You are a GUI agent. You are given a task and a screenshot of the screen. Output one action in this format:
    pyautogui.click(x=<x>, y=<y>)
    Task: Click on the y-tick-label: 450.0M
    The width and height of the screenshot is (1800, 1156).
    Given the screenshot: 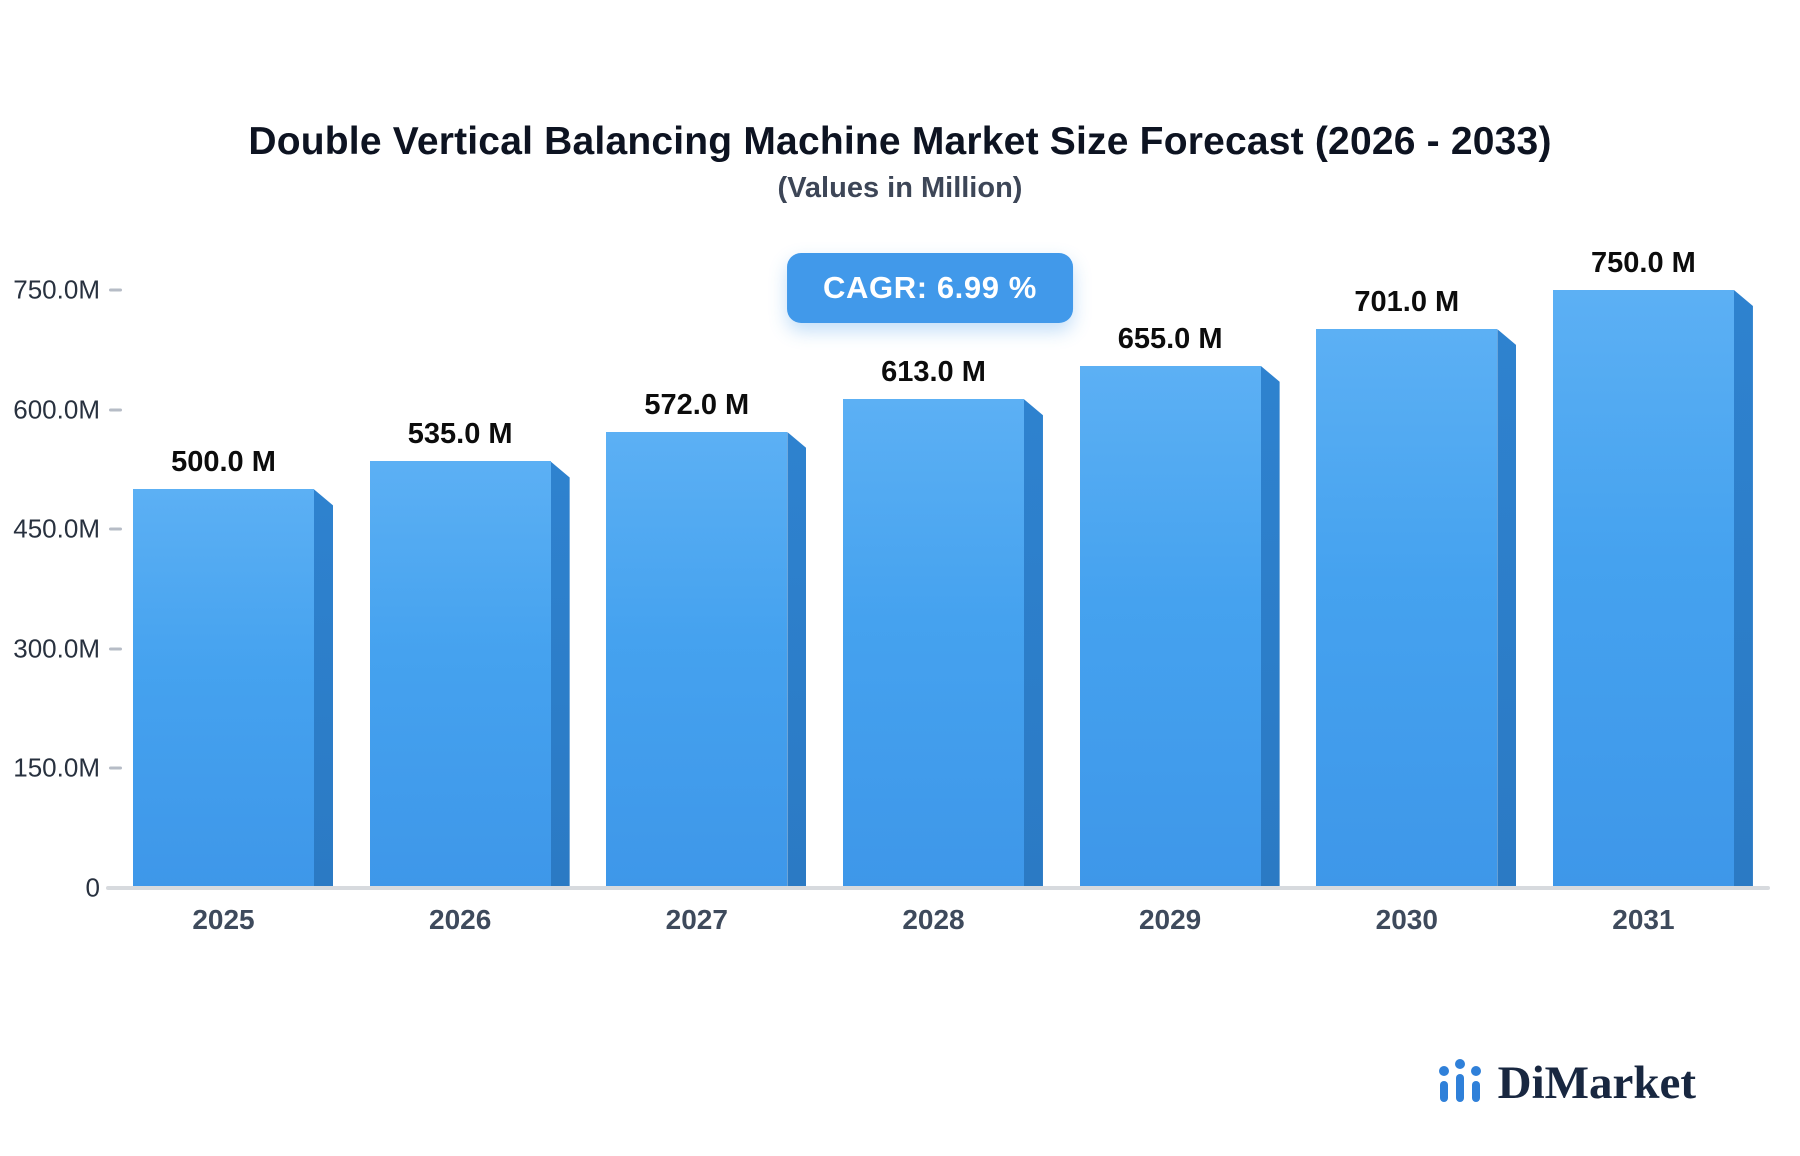 What is the action you would take?
    pyautogui.click(x=56, y=528)
    